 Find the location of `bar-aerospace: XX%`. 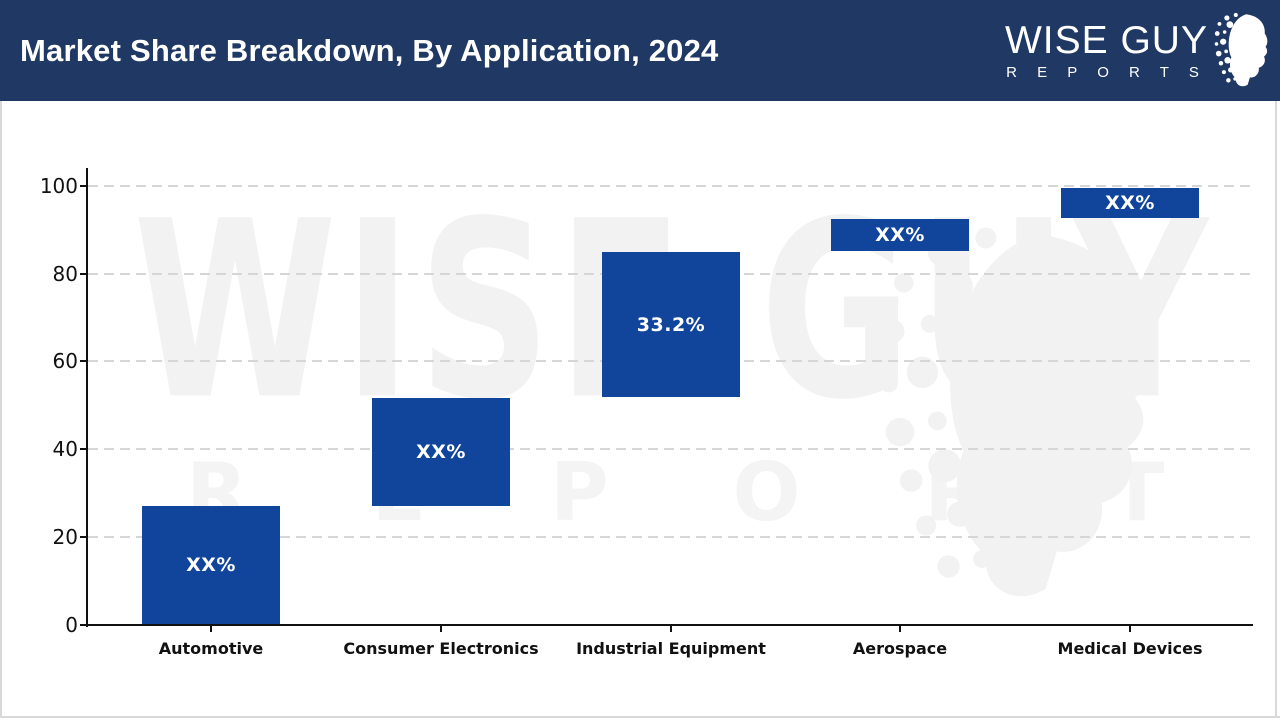

bar-aerospace: XX% is located at coordinates (900, 235).